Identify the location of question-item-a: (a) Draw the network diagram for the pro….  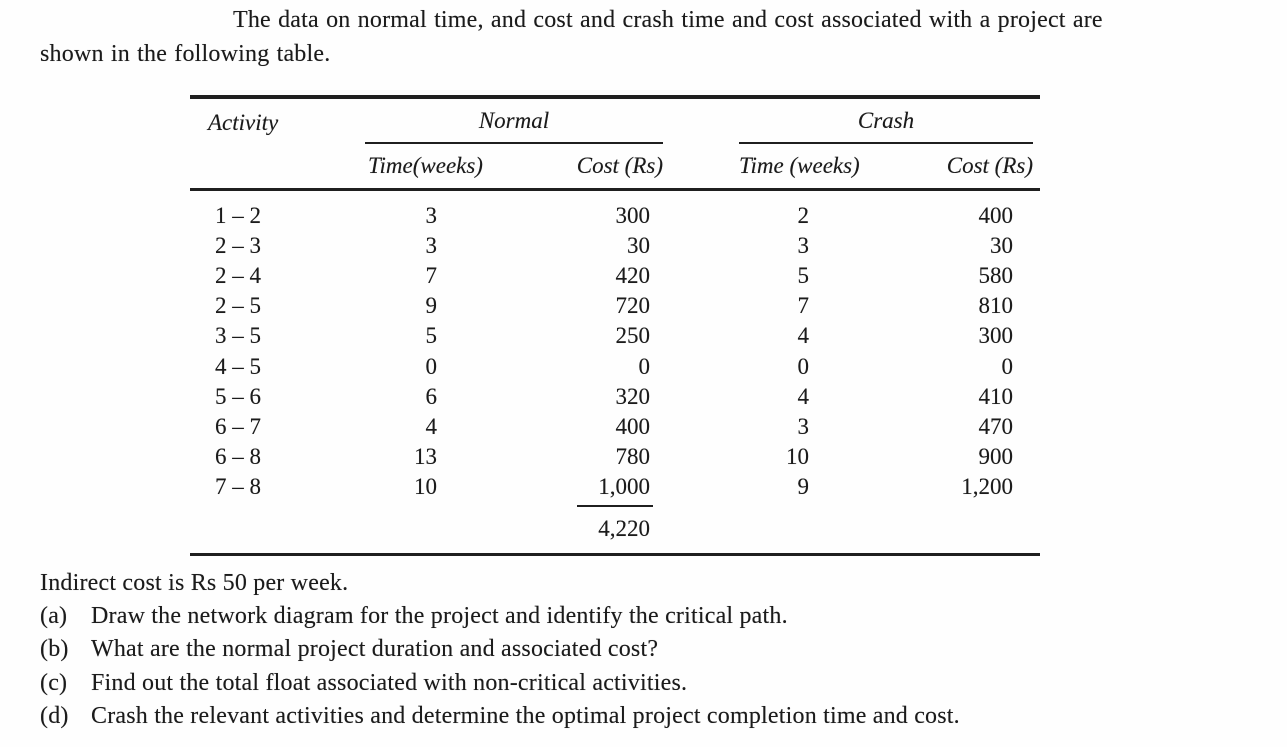
(662, 616).